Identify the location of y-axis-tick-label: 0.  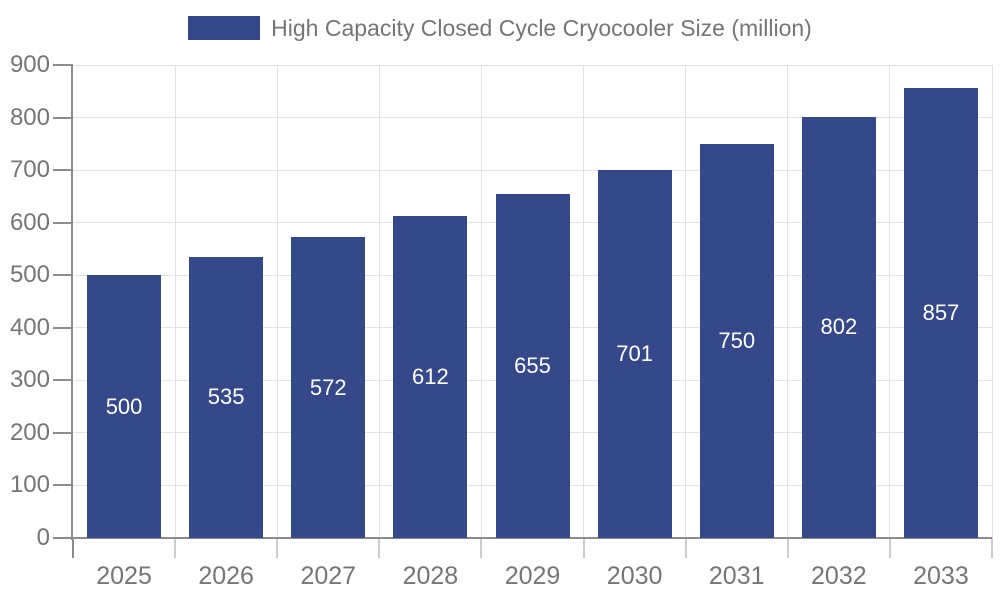
(43, 537).